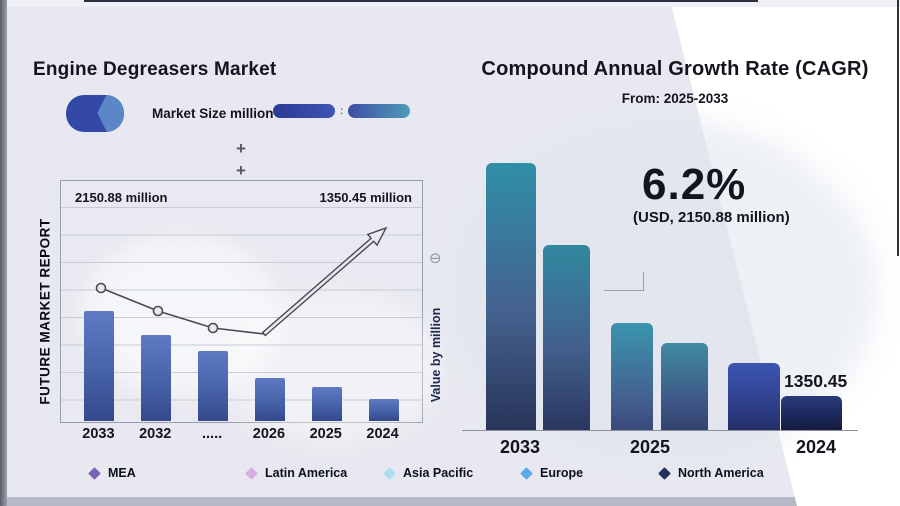 This screenshot has width=900, height=506. What do you see at coordinates (326, 404) in the screenshot?
I see `bar-2025` at bounding box center [326, 404].